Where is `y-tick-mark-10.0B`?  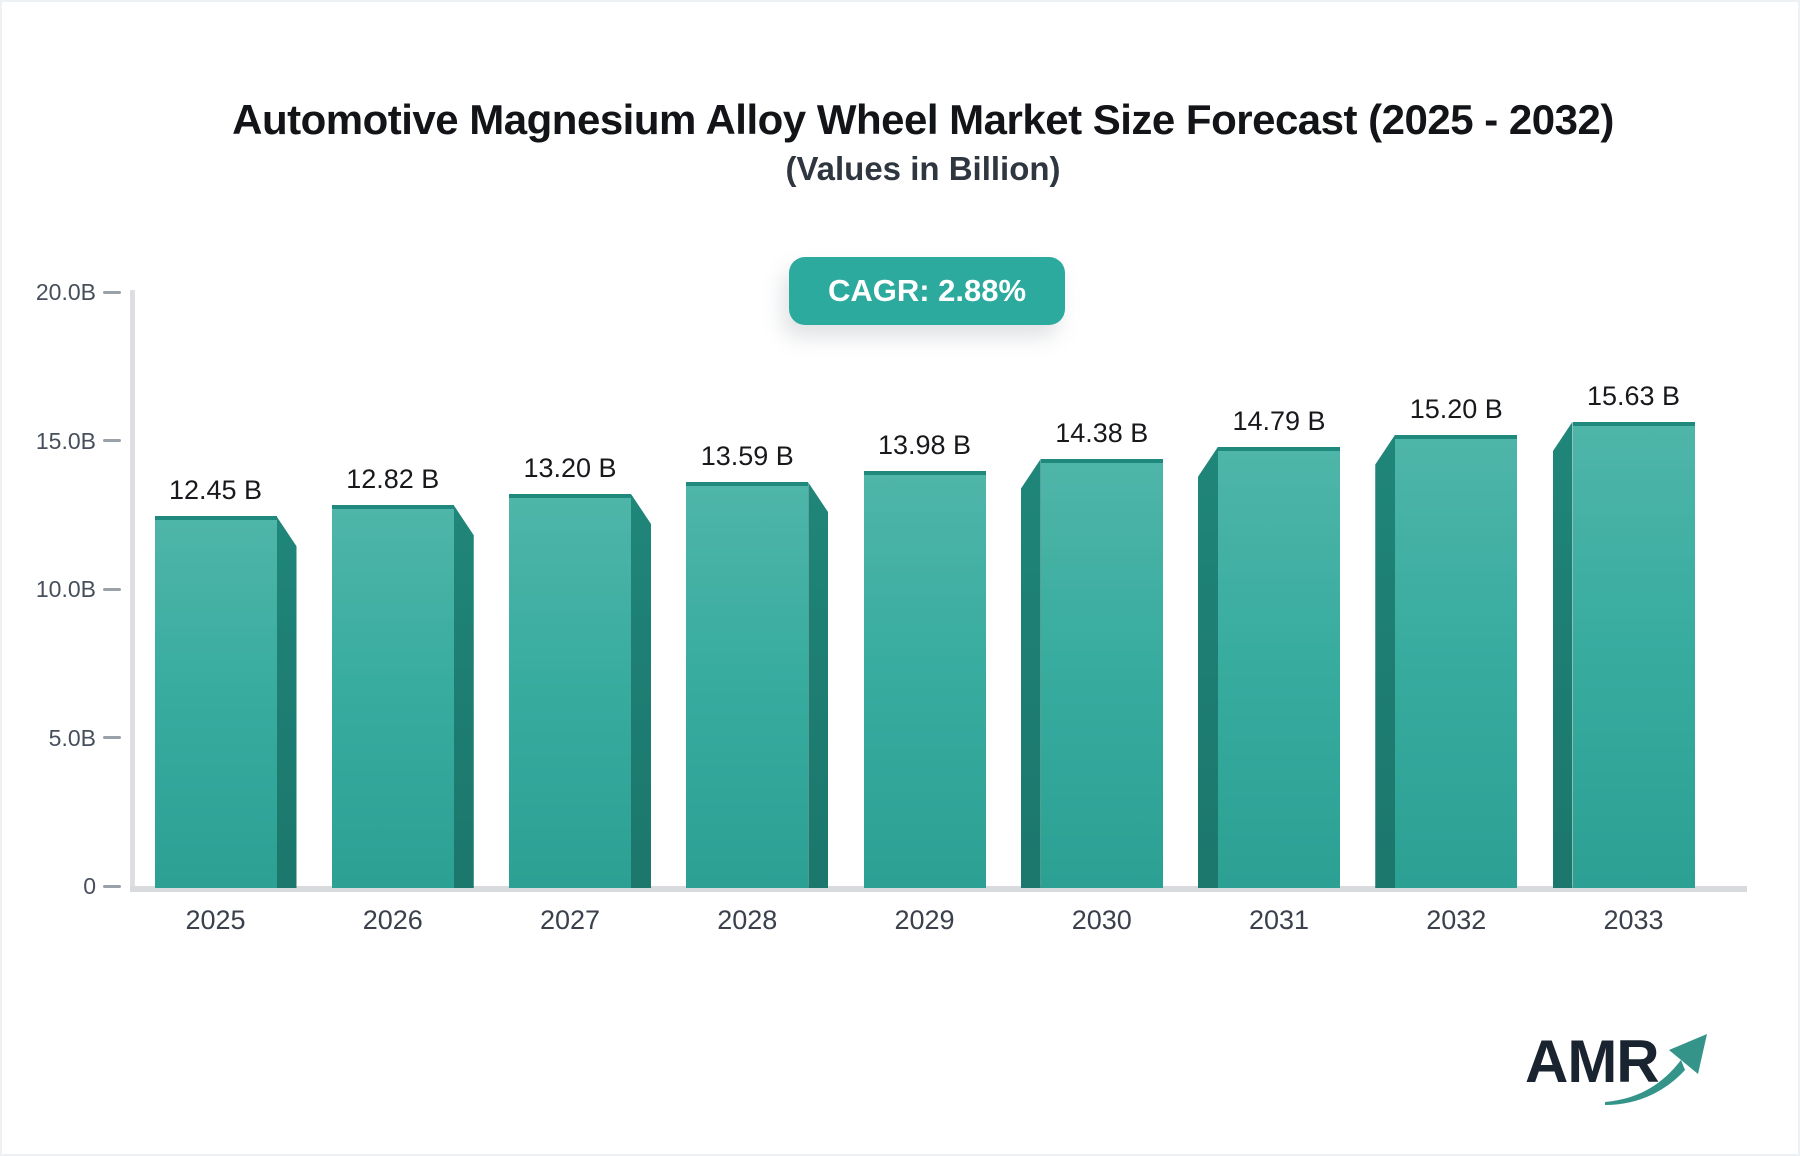 y-tick-mark-10.0B is located at coordinates (112, 589).